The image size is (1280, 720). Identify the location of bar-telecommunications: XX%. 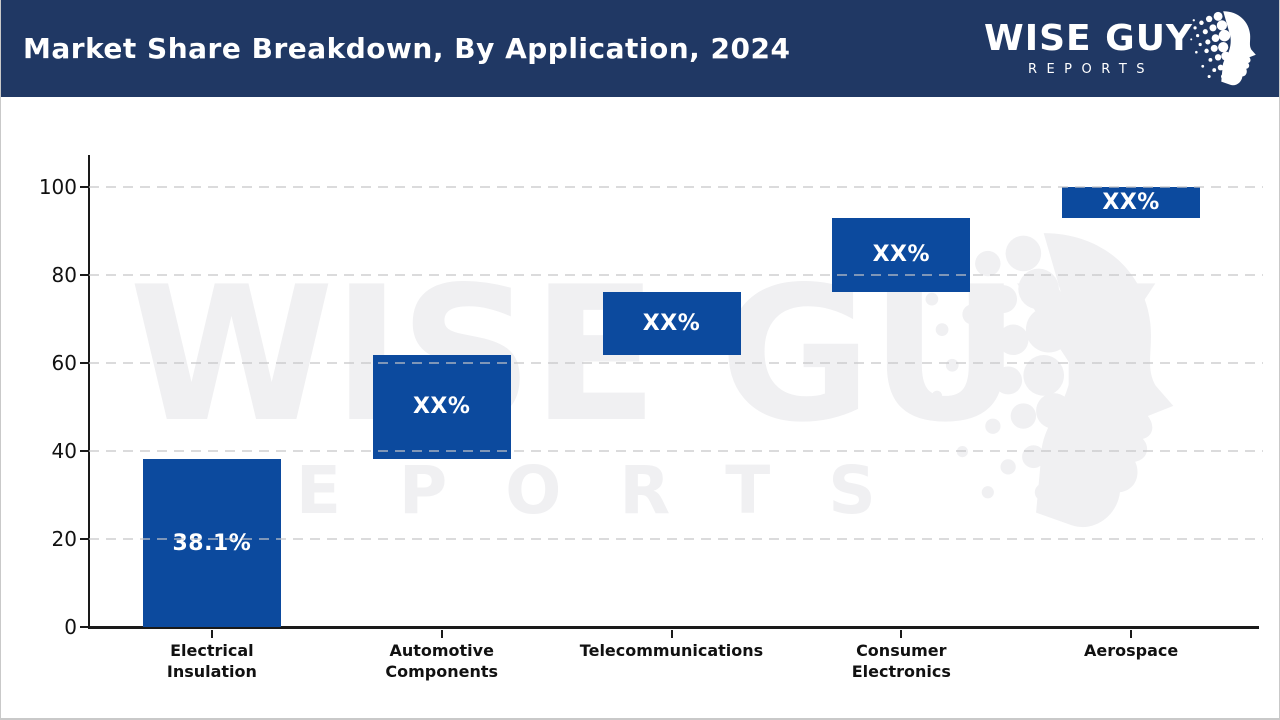
(671, 323).